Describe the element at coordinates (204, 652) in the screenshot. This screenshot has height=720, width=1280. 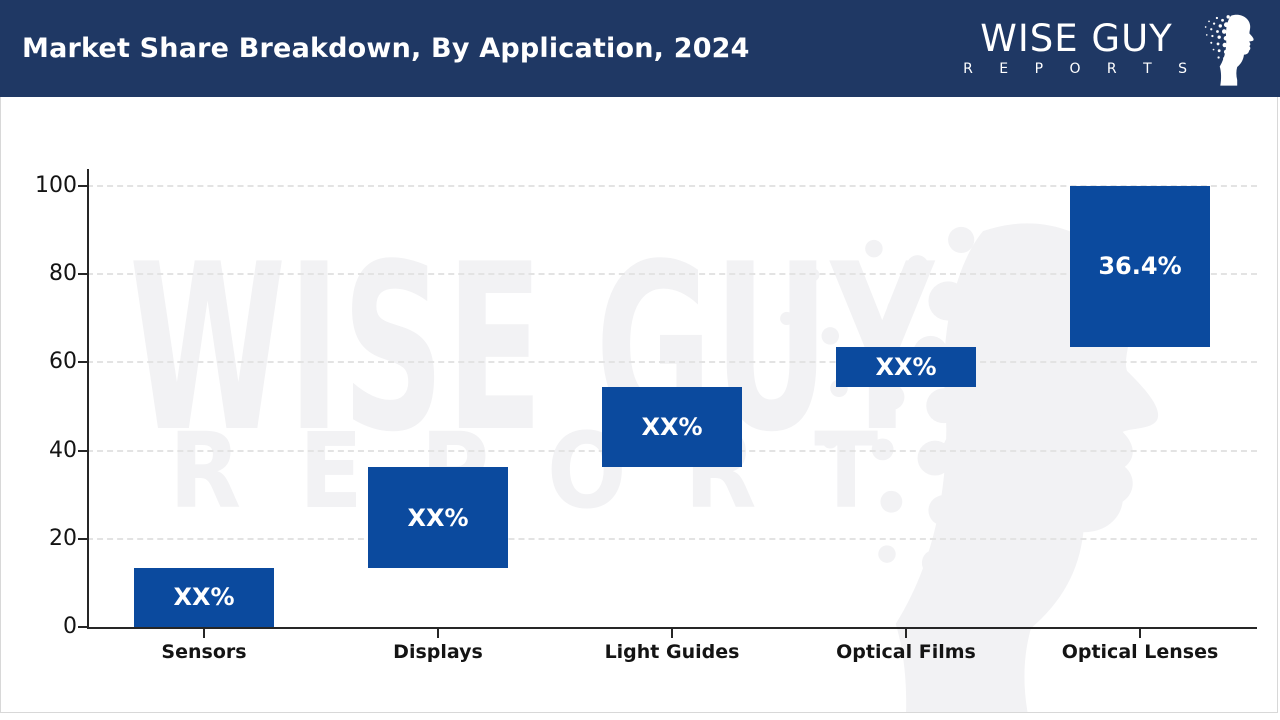
I see `x-axis-category-label: Sensors` at that location.